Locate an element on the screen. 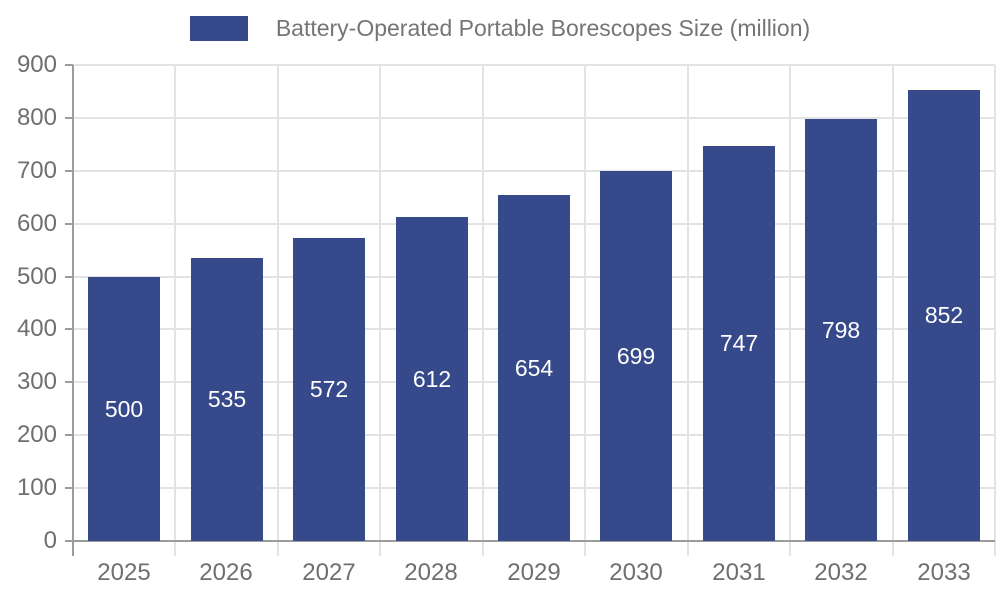  bar-value-label: 535 is located at coordinates (227, 399).